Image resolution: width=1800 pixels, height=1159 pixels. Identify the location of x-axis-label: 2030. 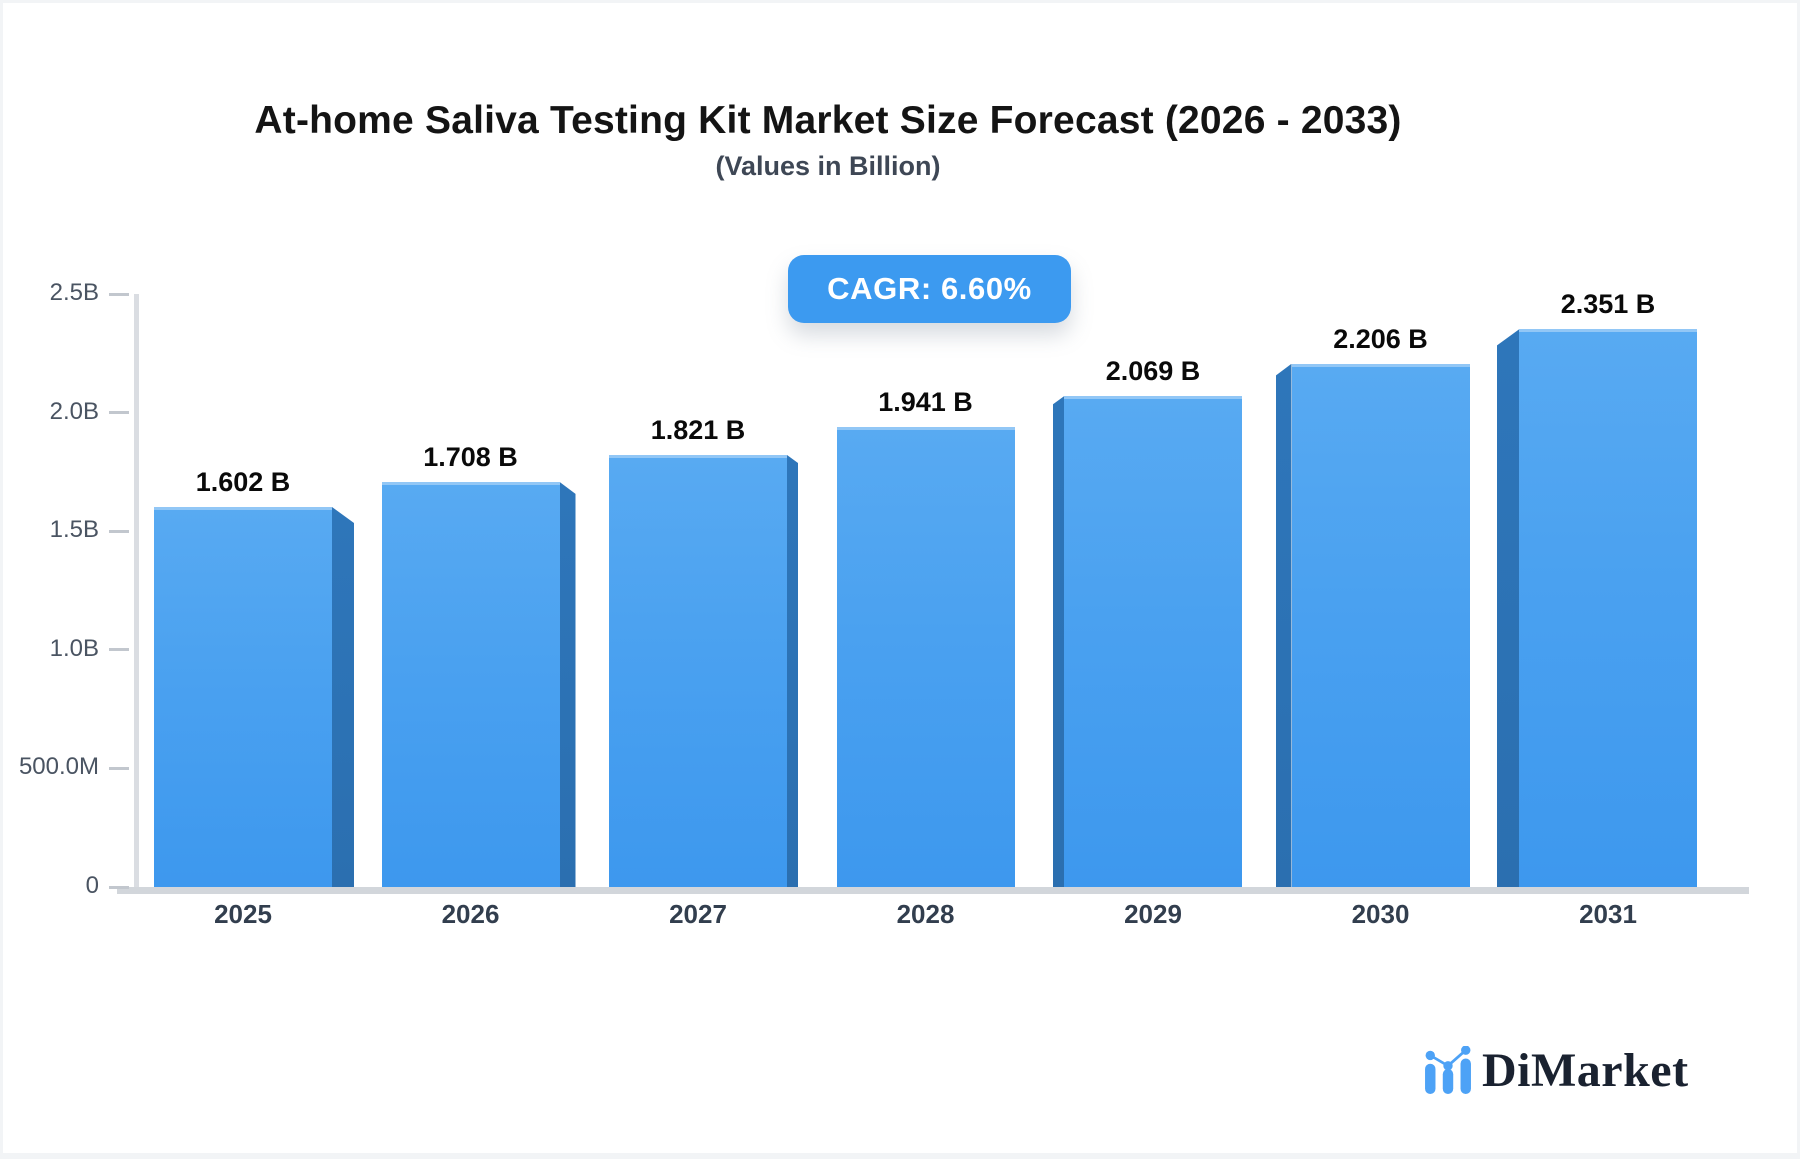
(1380, 914).